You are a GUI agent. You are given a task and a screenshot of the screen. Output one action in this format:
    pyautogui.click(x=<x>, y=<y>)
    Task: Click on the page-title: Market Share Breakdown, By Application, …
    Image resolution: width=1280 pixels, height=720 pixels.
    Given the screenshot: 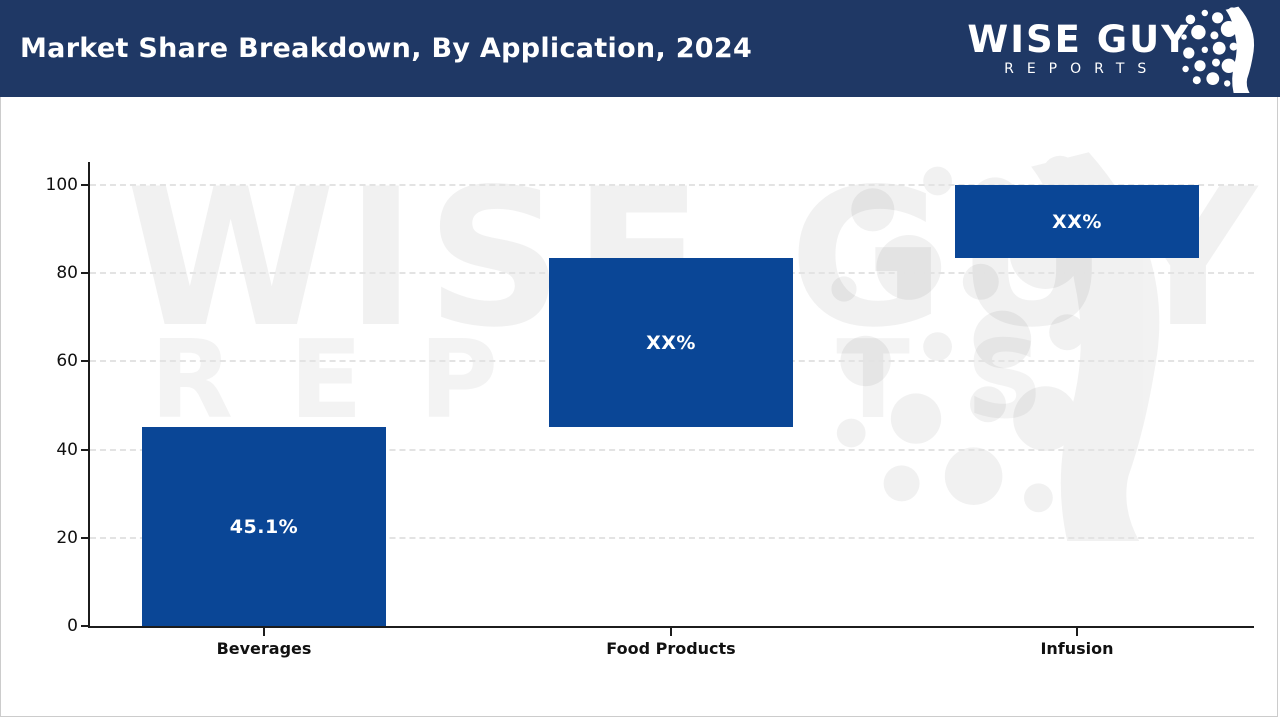 What is the action you would take?
    pyautogui.click(x=386, y=48)
    